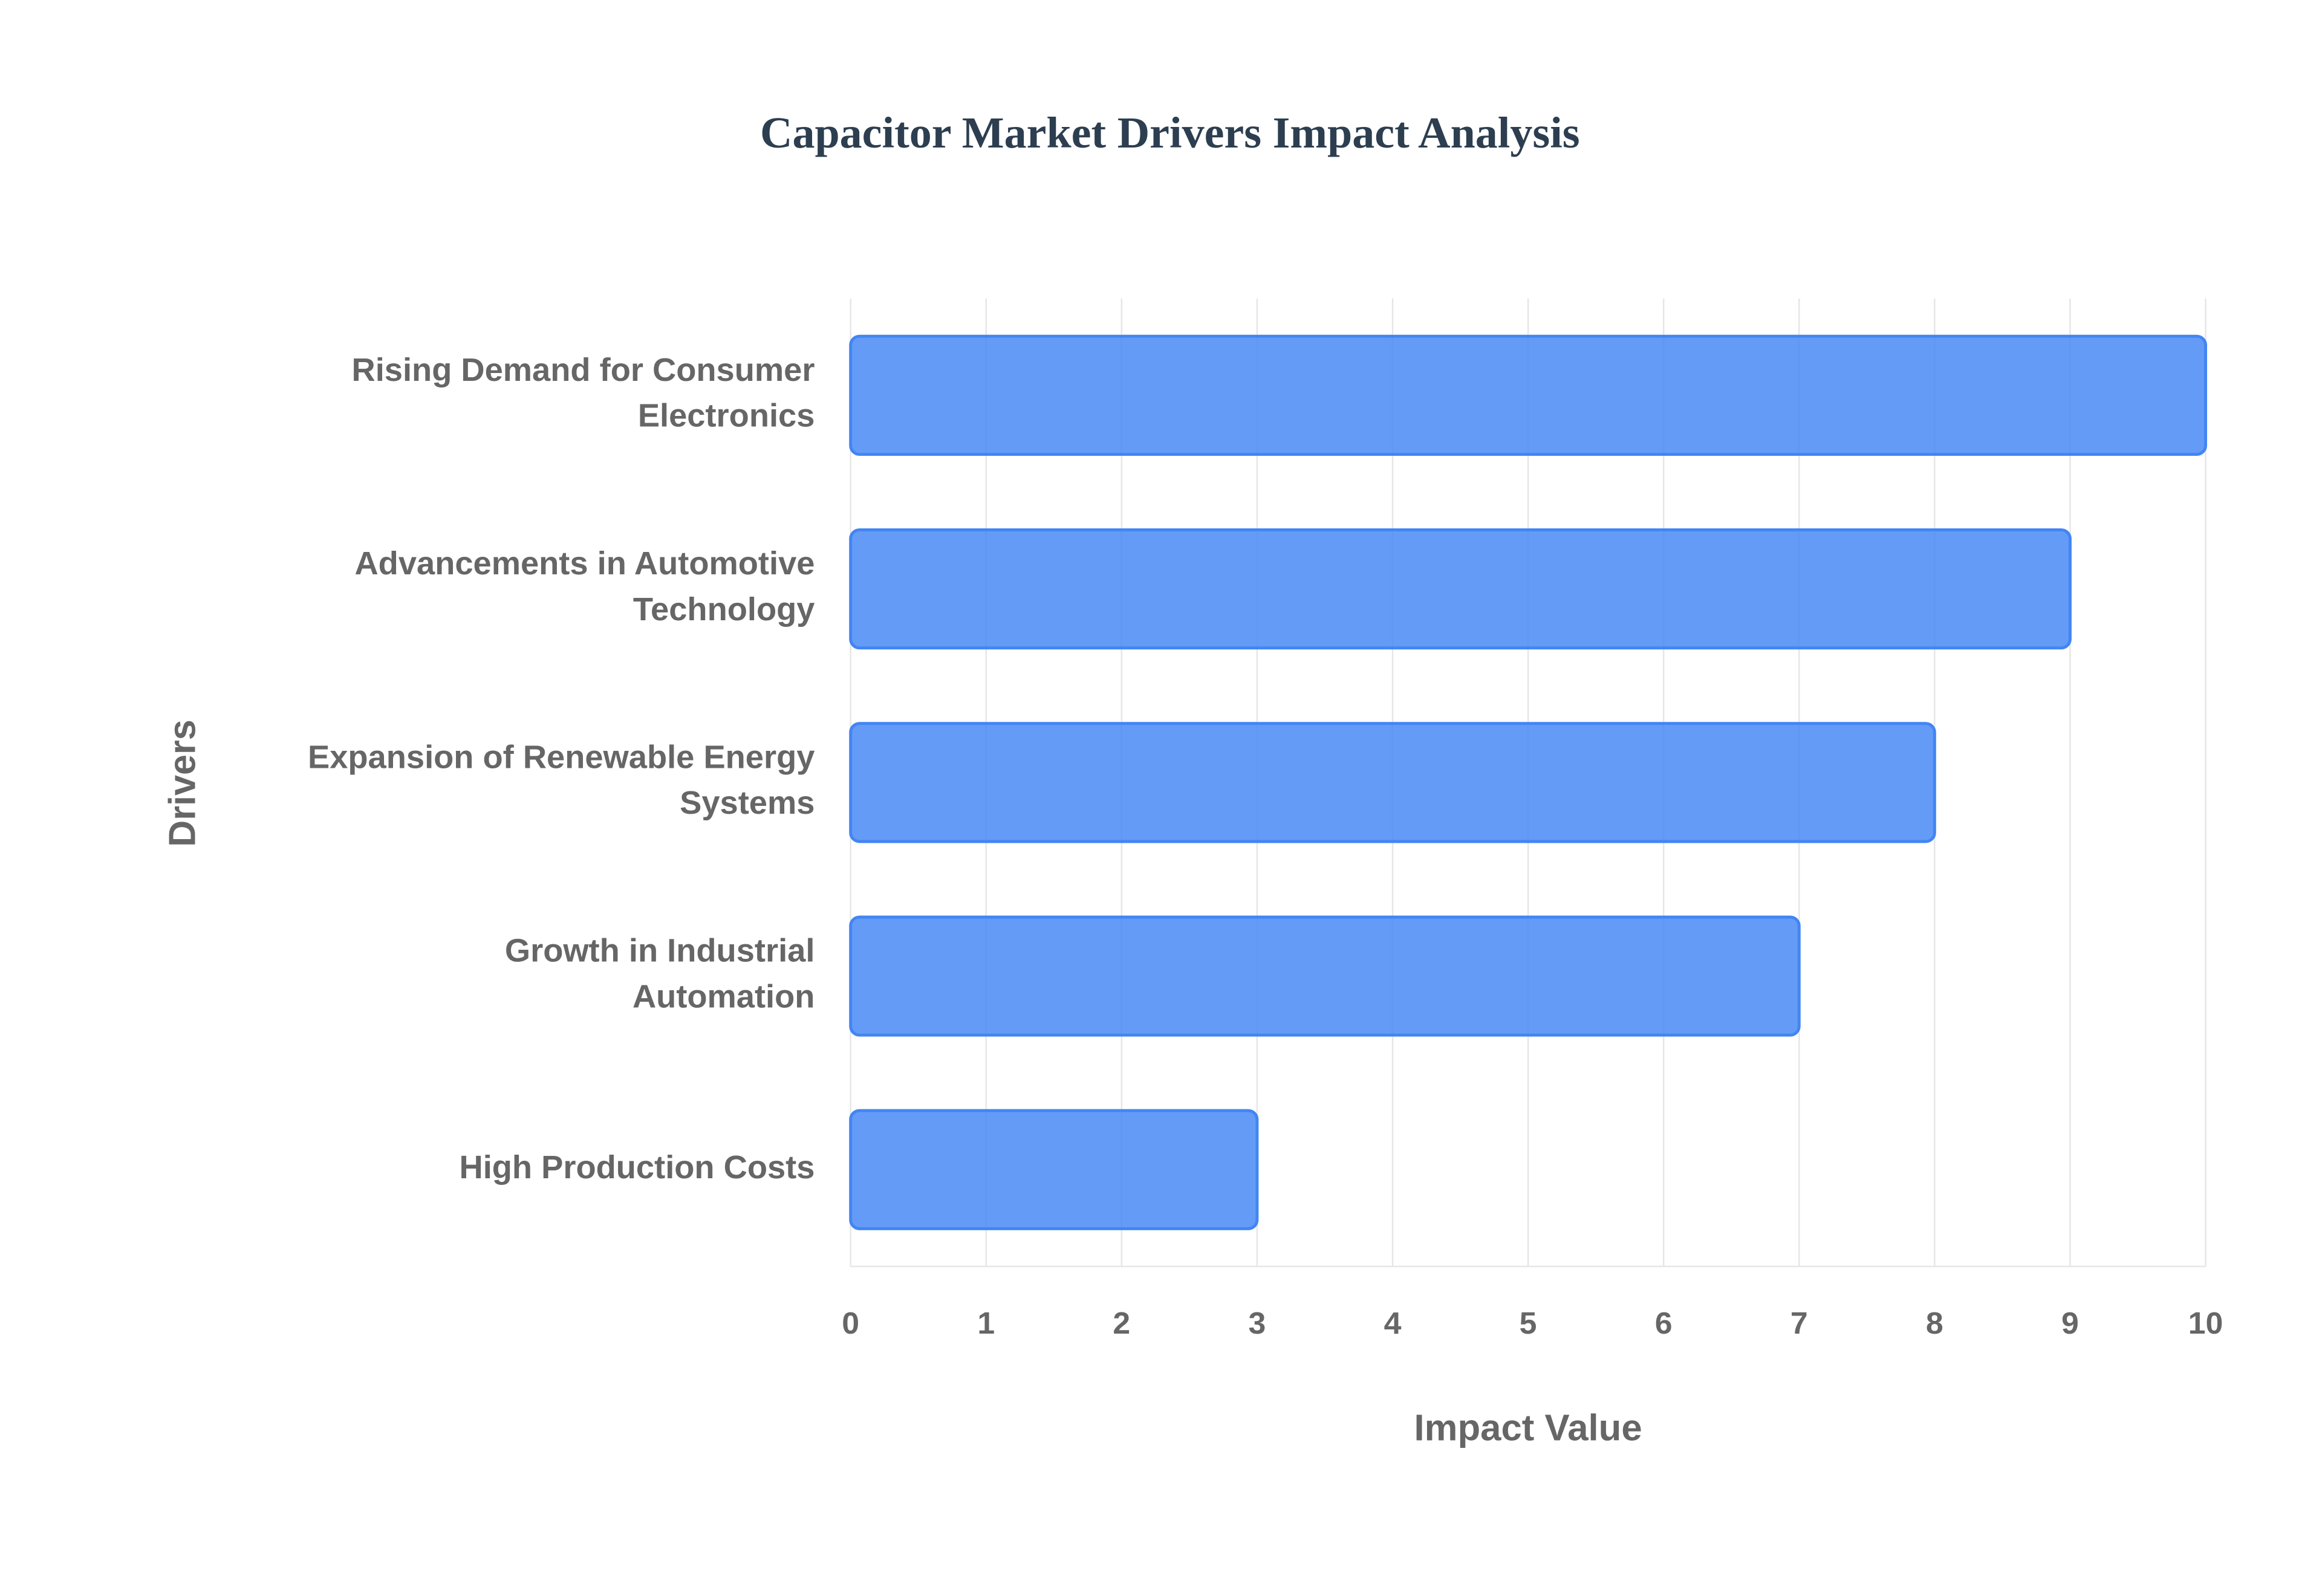 This screenshot has width=2322, height=1596. Describe the element at coordinates (1528, 1428) in the screenshot. I see `x-axis-title: Impact Value` at that location.